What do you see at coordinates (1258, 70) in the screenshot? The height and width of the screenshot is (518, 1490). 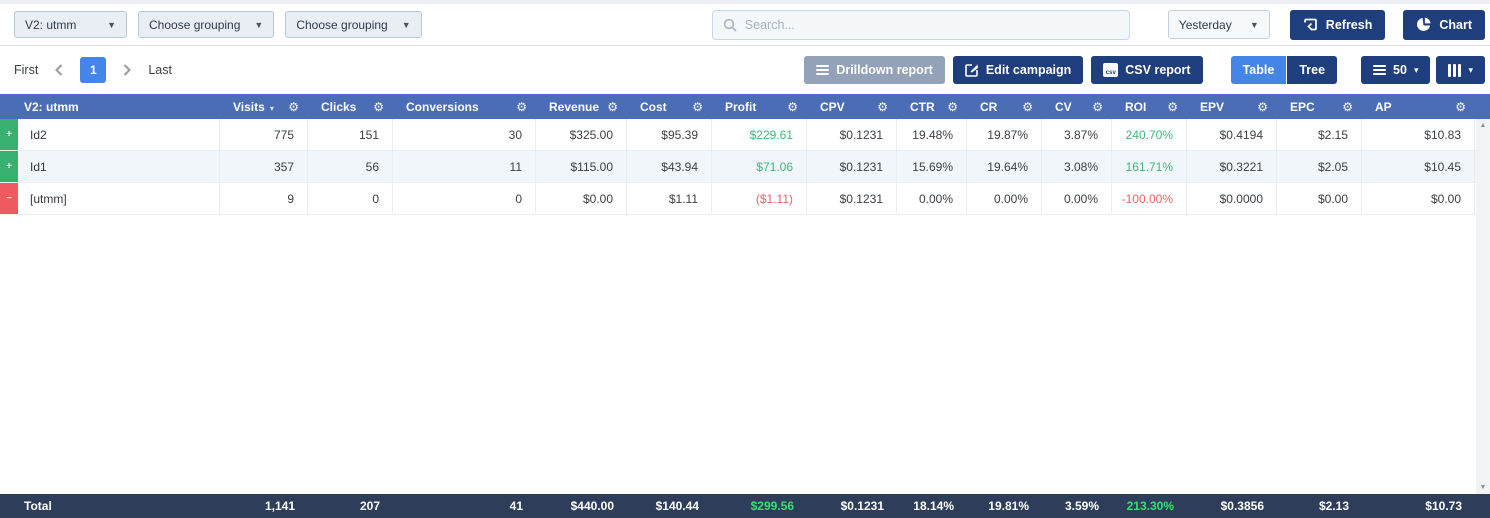 I see `view-table-button: Table` at bounding box center [1258, 70].